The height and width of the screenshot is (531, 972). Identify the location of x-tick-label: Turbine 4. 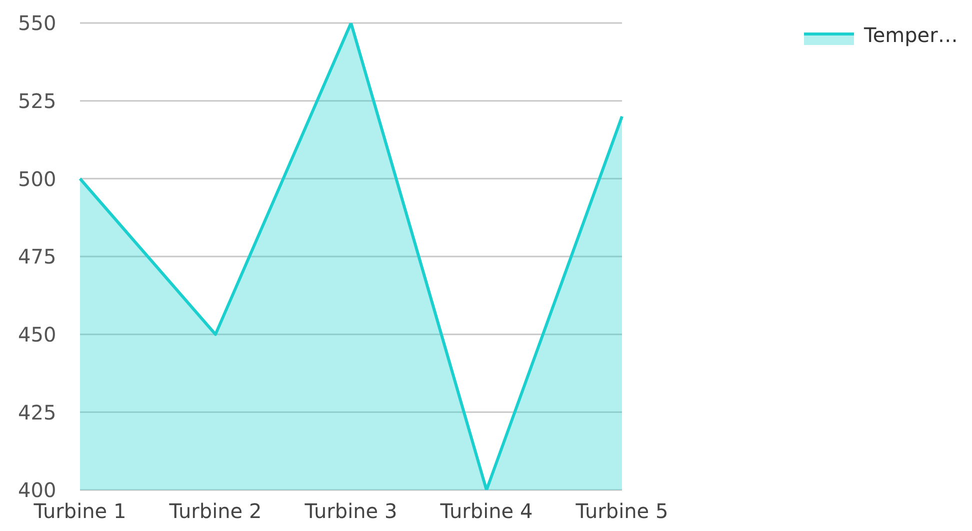
(486, 511).